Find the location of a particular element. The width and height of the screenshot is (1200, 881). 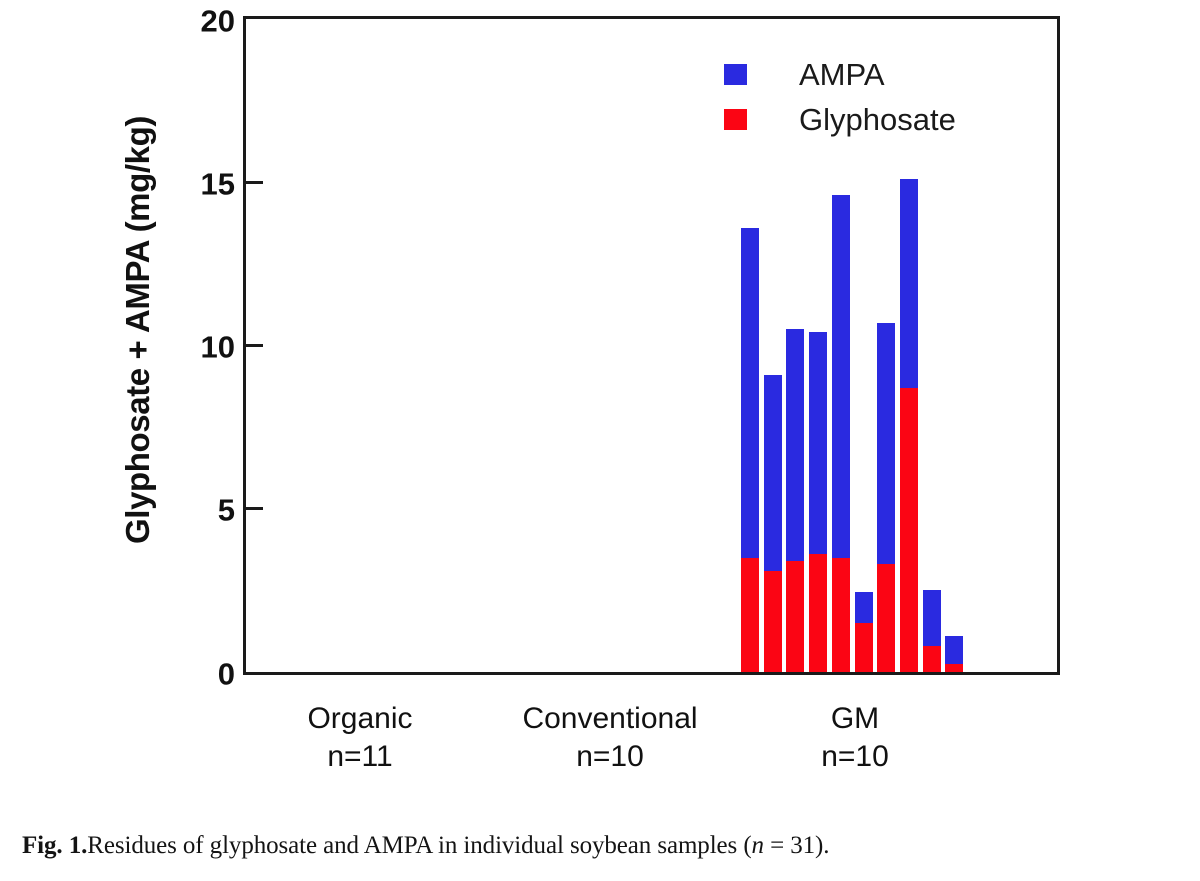

blue-square-swatch-icon is located at coordinates (735, 74).